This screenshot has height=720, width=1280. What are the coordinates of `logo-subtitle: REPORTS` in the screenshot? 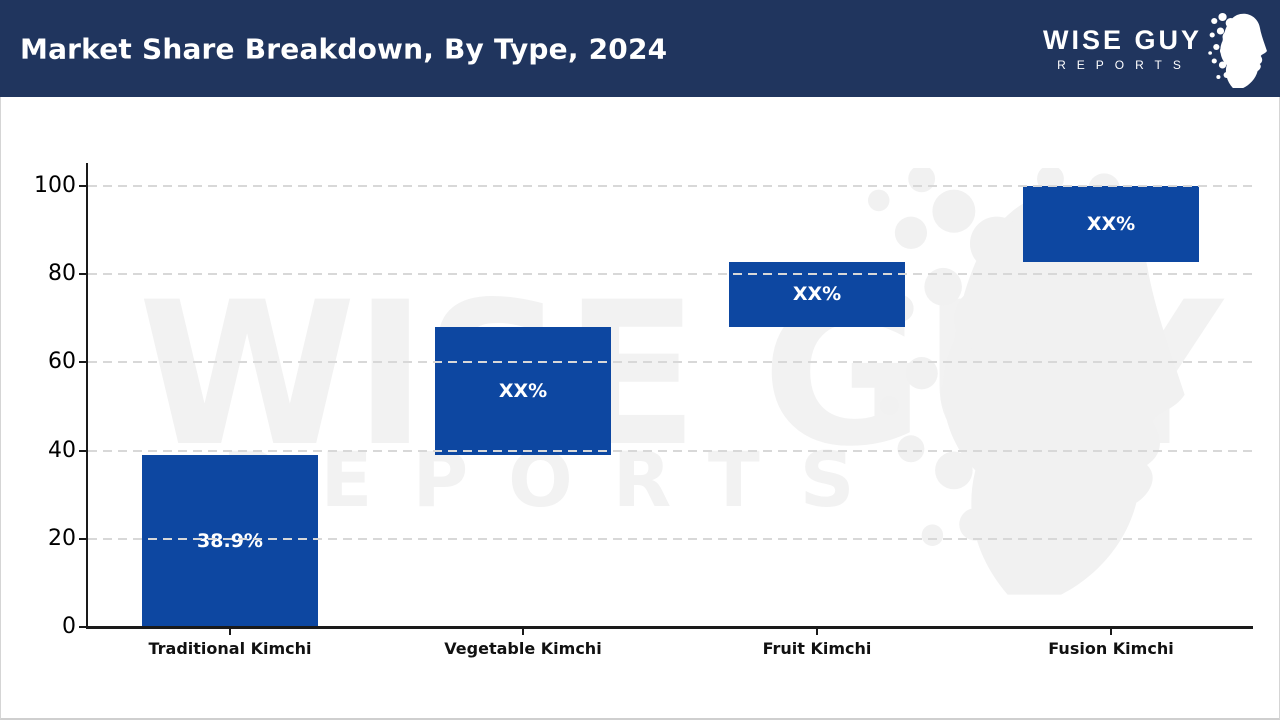 It's located at (1124, 64).